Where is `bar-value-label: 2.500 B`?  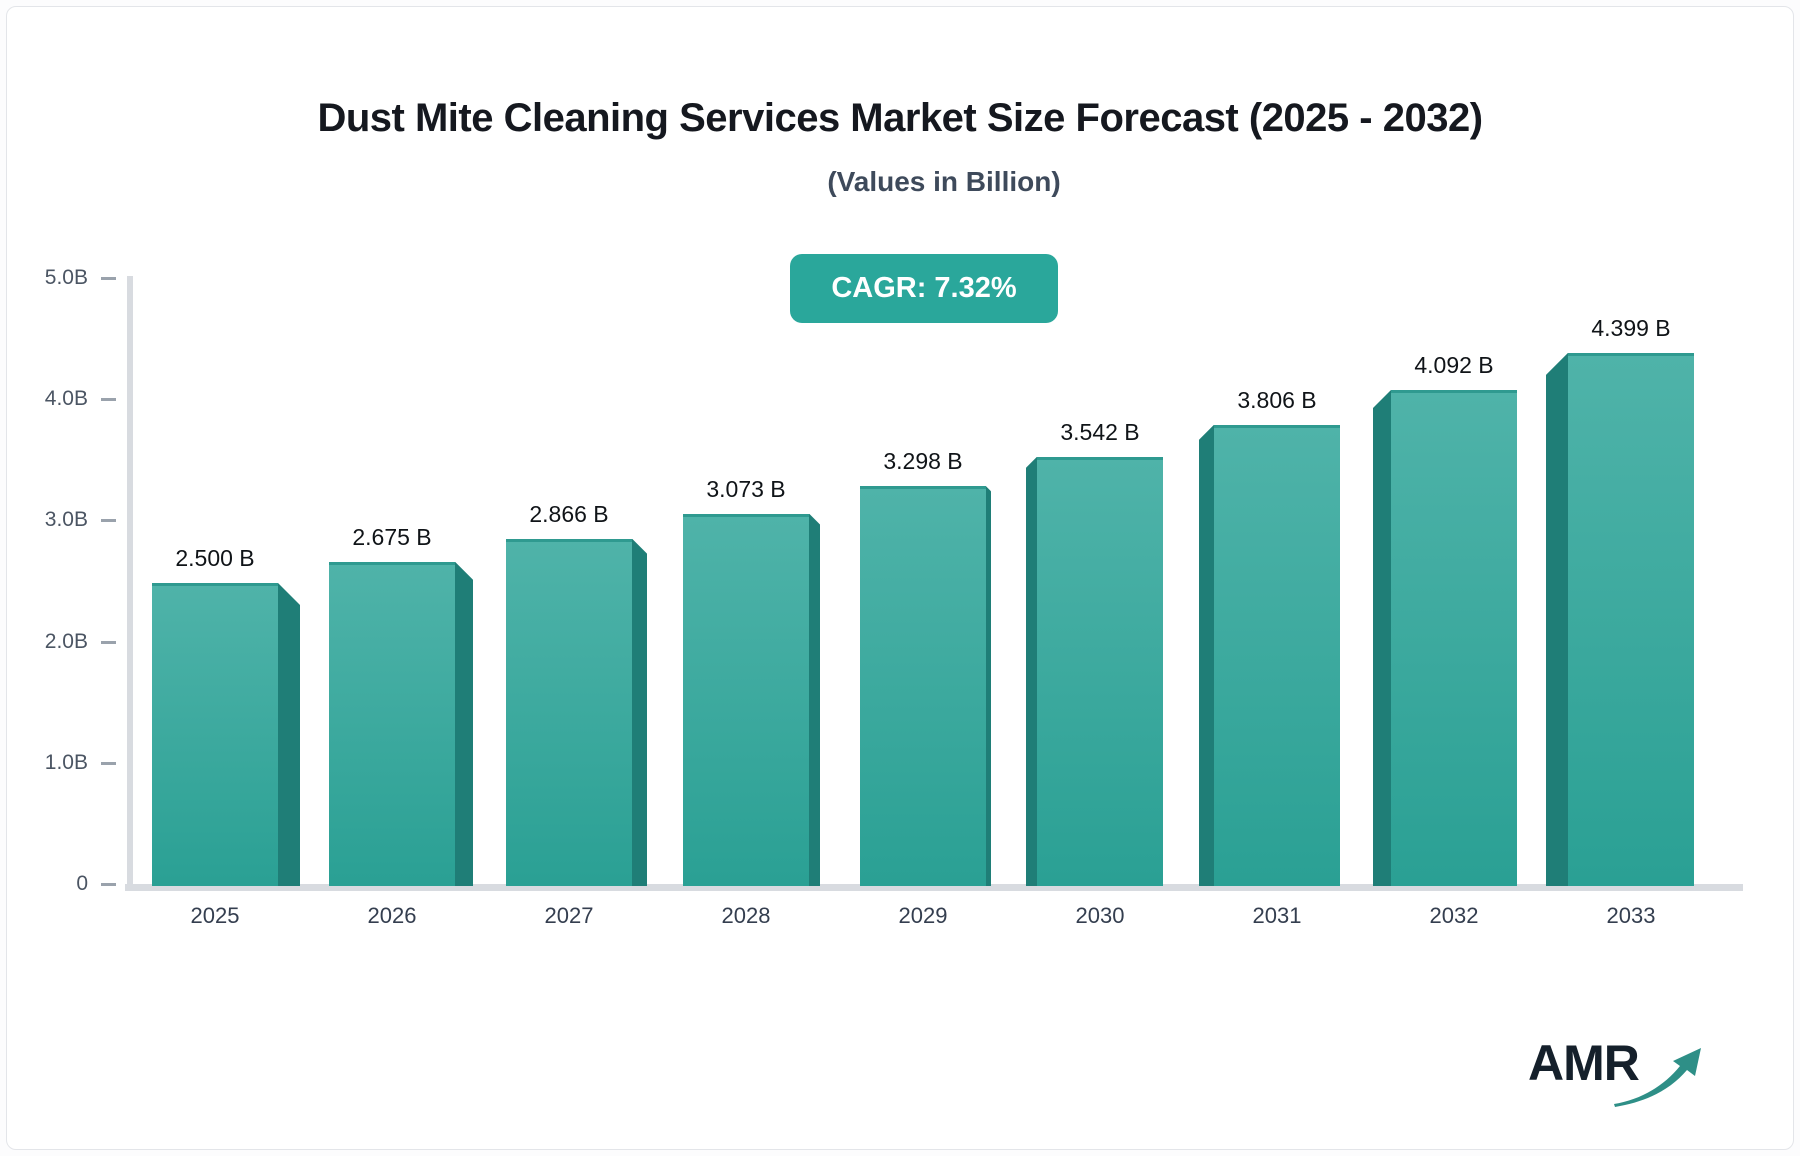 bar-value-label: 2.500 B is located at coordinates (215, 558).